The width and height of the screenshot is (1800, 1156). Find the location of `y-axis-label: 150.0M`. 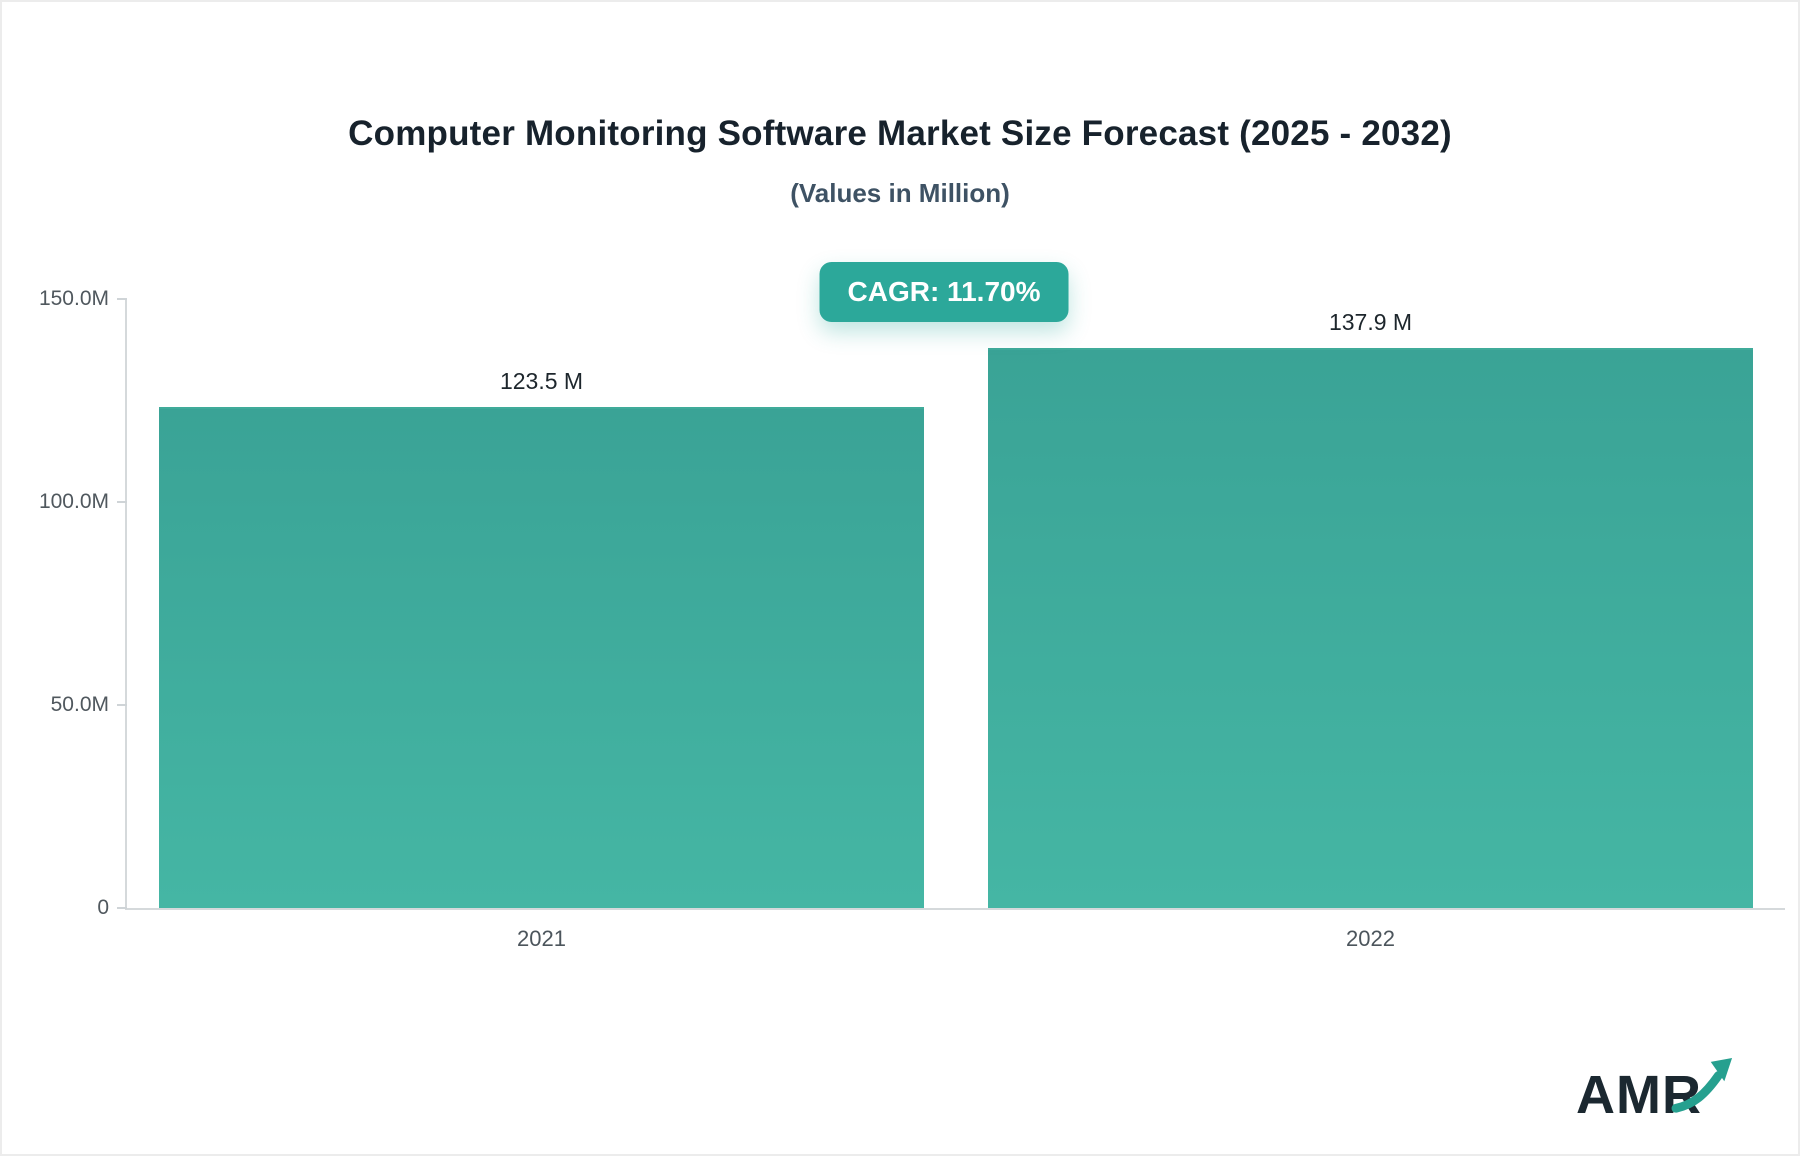

y-axis-label: 150.0M is located at coordinates (73, 298).